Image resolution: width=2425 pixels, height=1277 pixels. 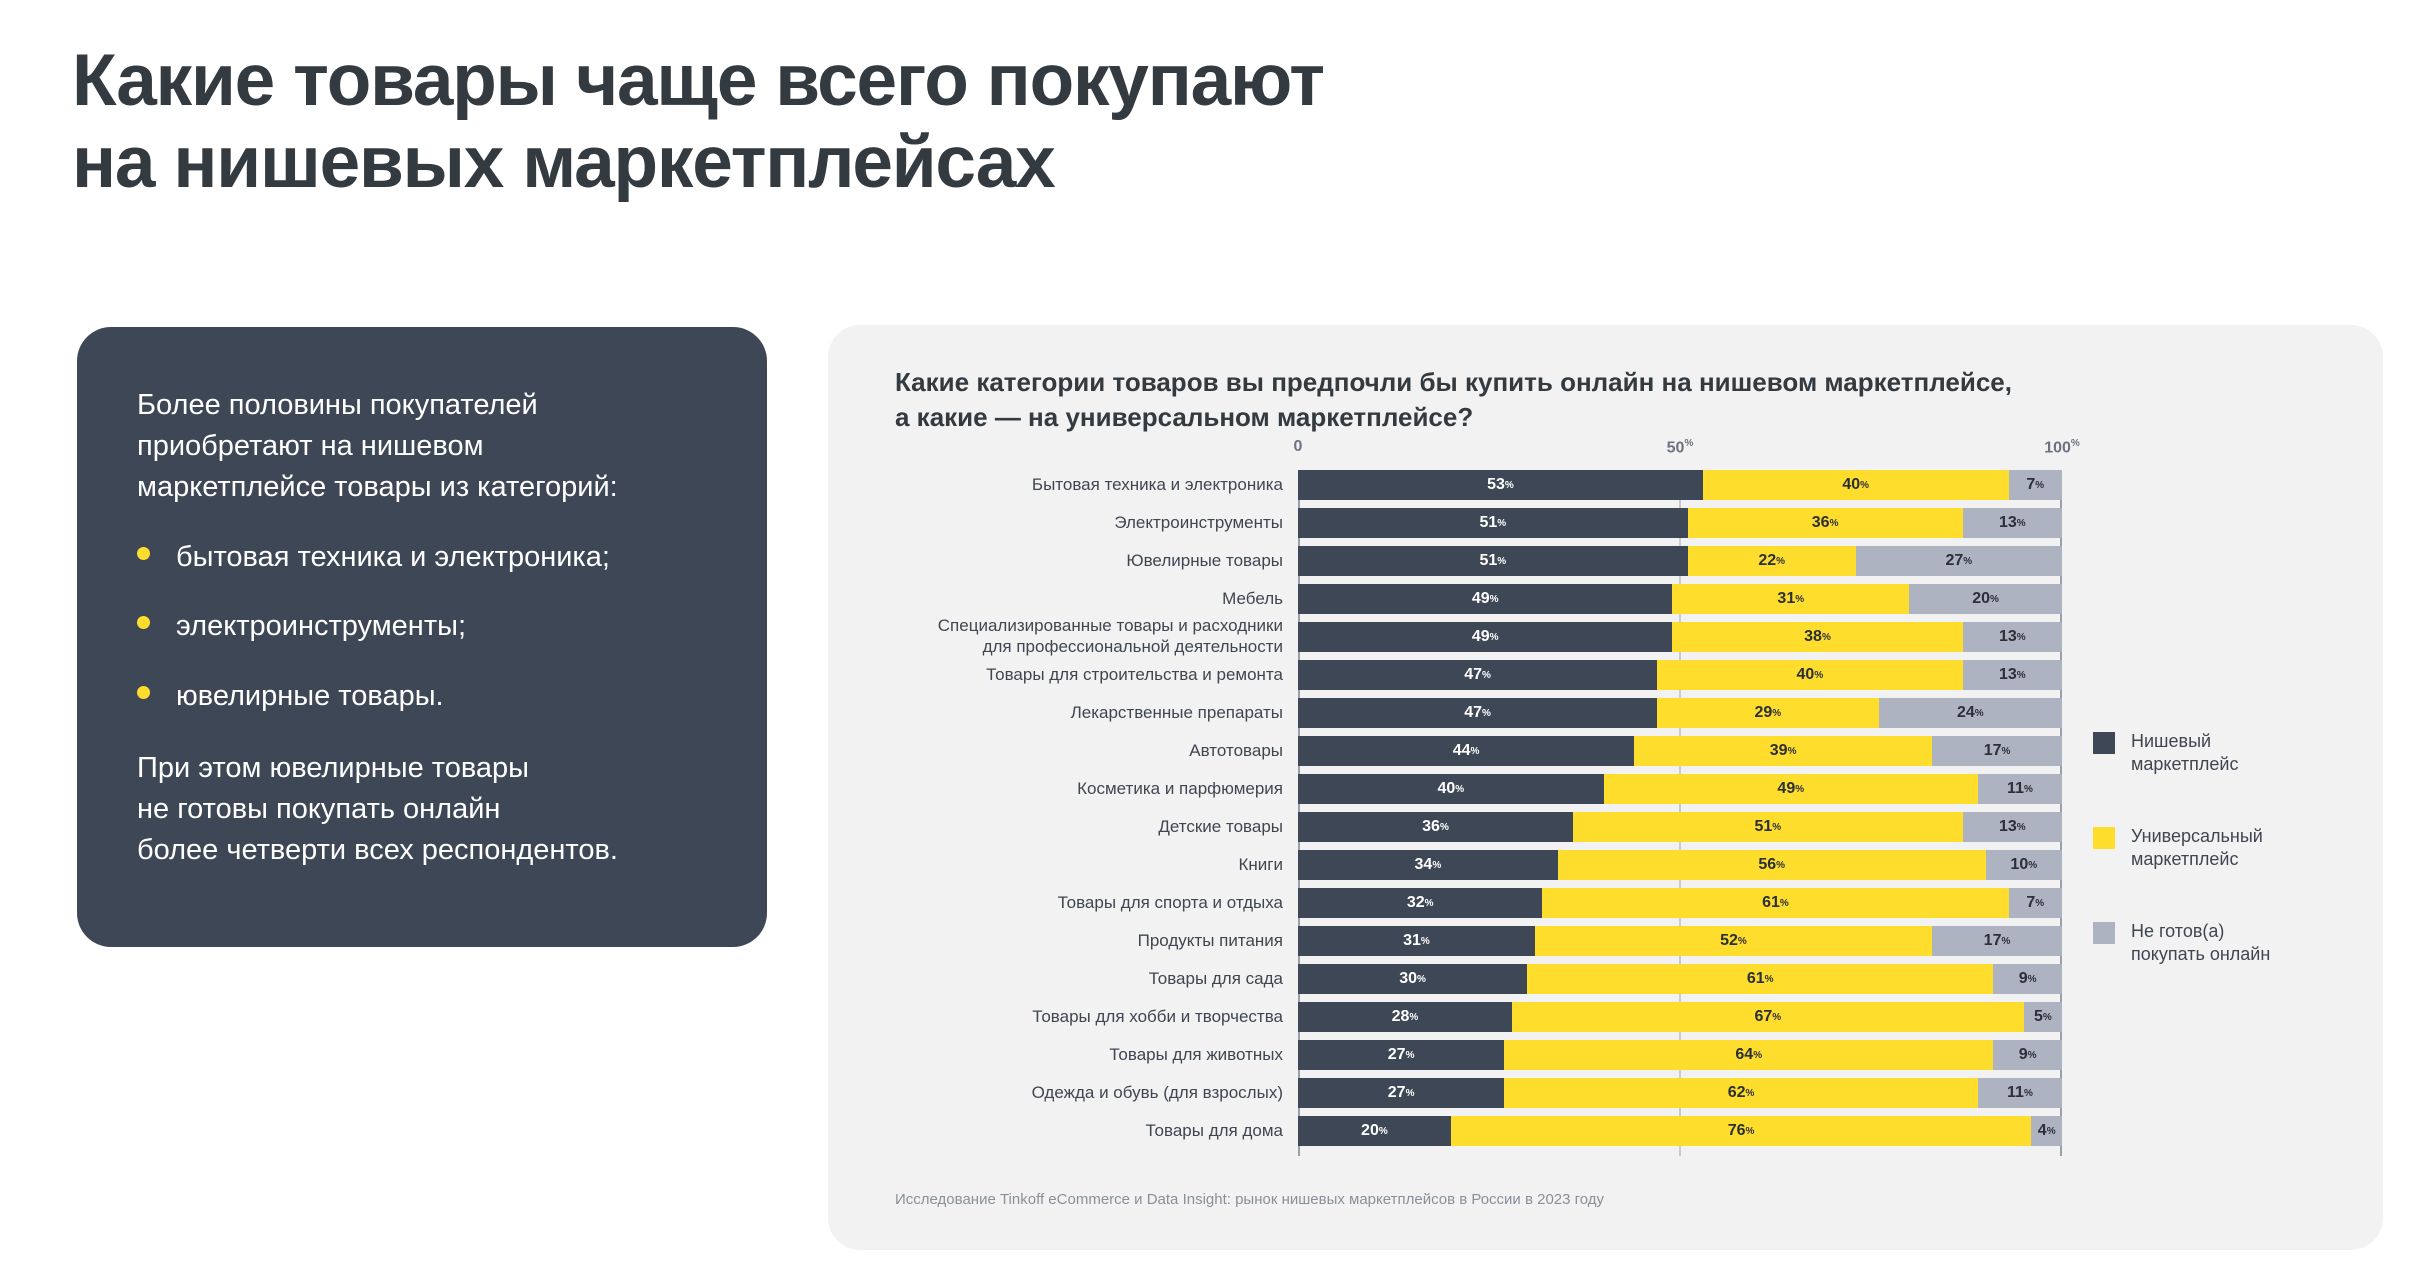 I want to click on chart-bar-row: 51% 22% 27%, so click(x=1680, y=561).